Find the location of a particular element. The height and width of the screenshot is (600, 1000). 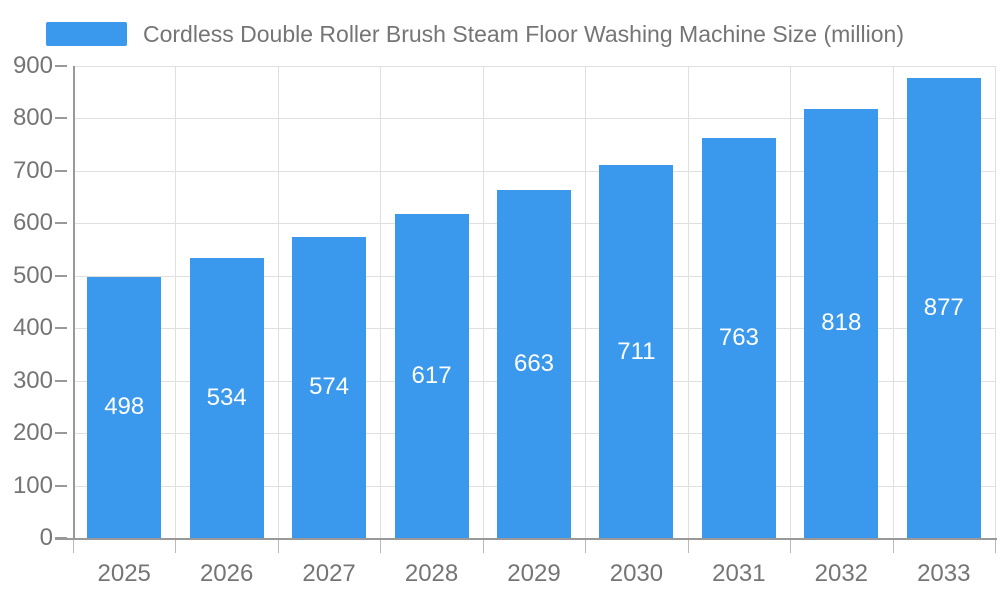

y-axis-label-800: 800 is located at coordinates (32, 118).